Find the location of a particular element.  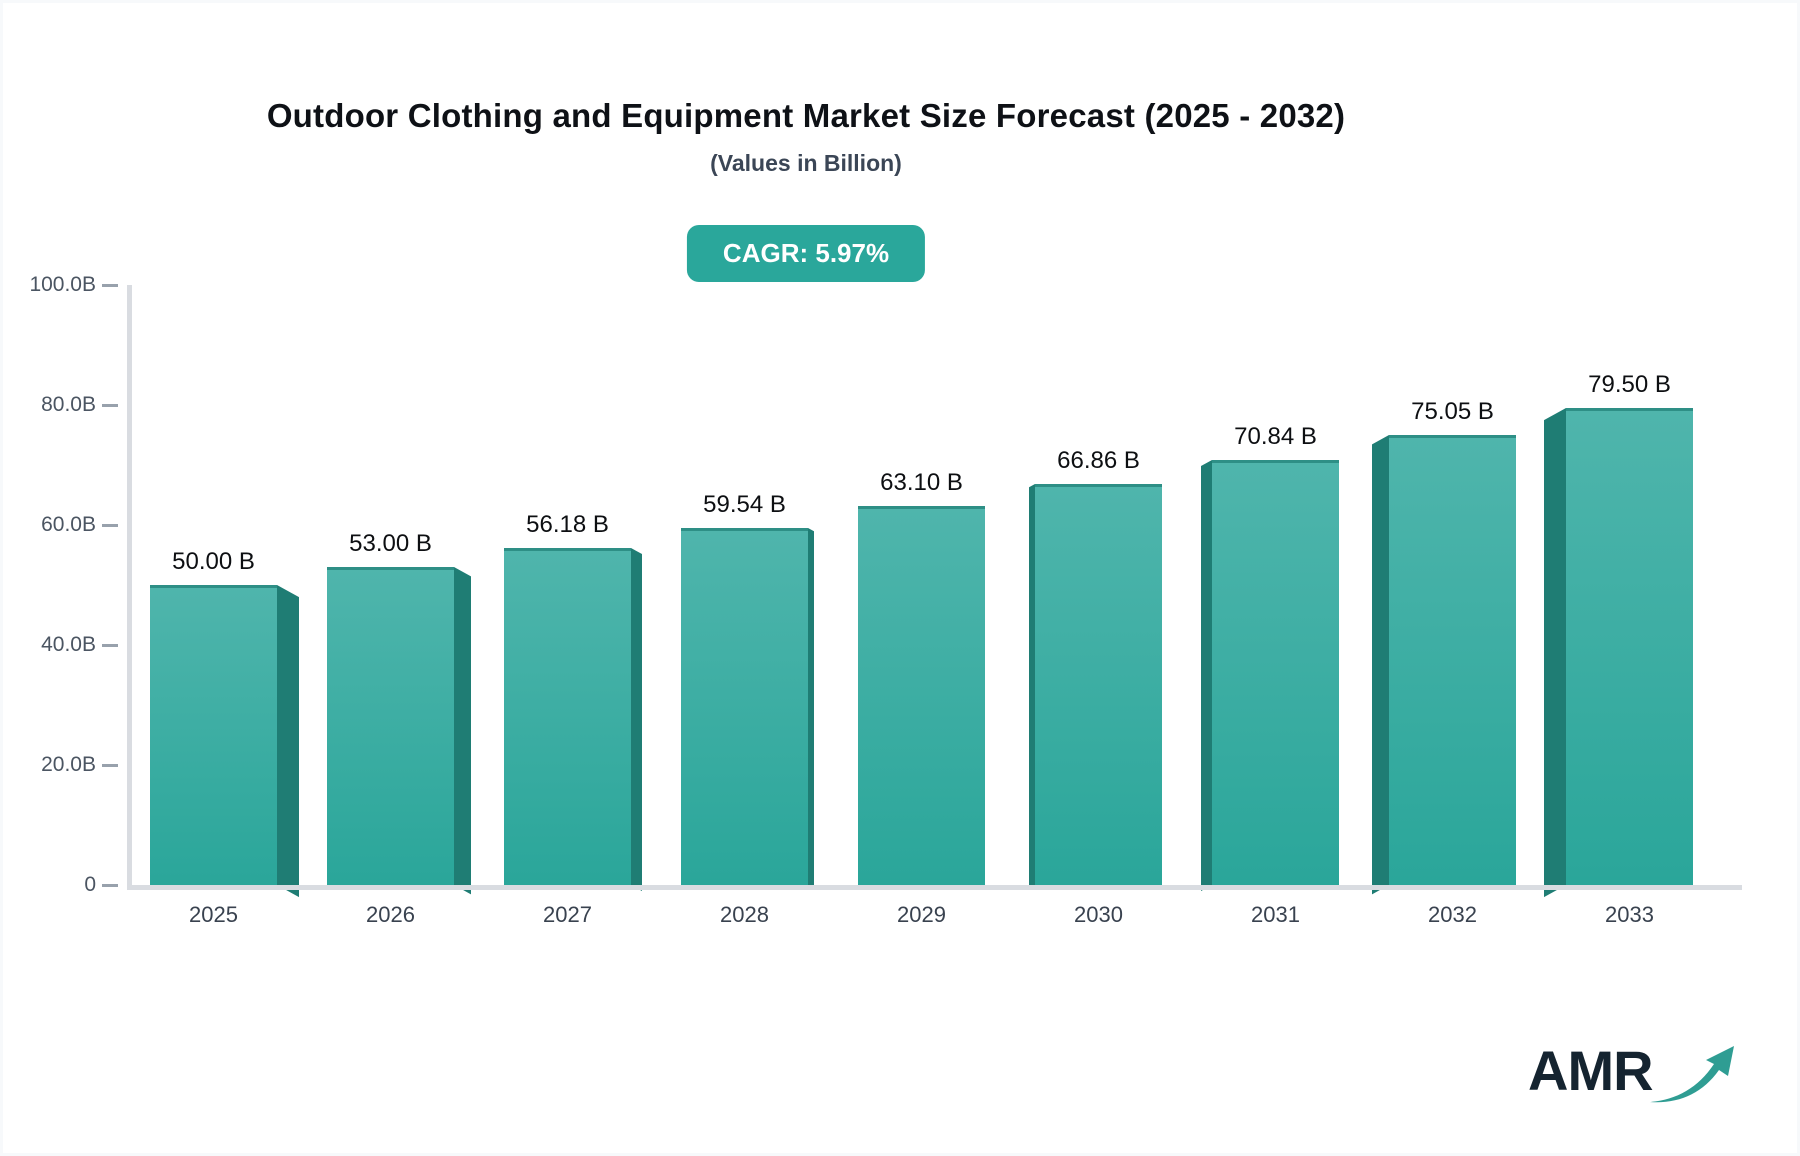

amr-logo: AMR is located at coordinates (1631, 1078).